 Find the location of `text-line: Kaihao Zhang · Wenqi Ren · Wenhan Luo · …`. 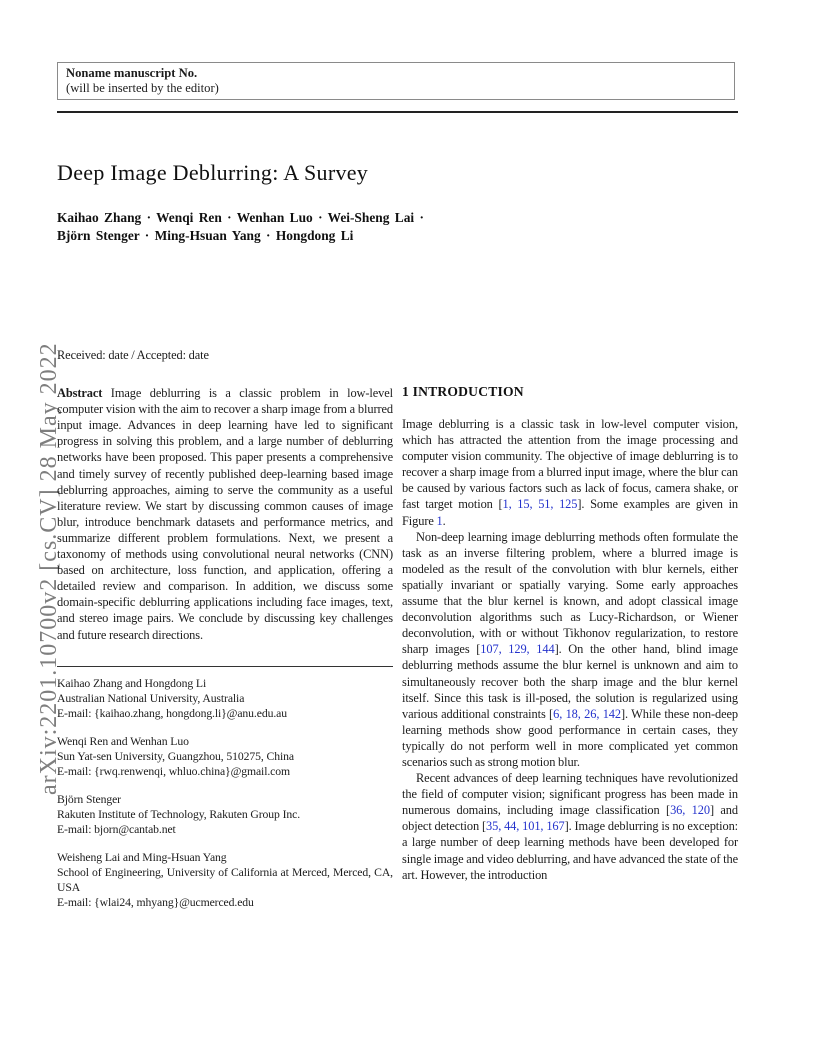

text-line: Kaihao Zhang · Wenqi Ren · Wenhan Luo · … is located at coordinates (240, 217).